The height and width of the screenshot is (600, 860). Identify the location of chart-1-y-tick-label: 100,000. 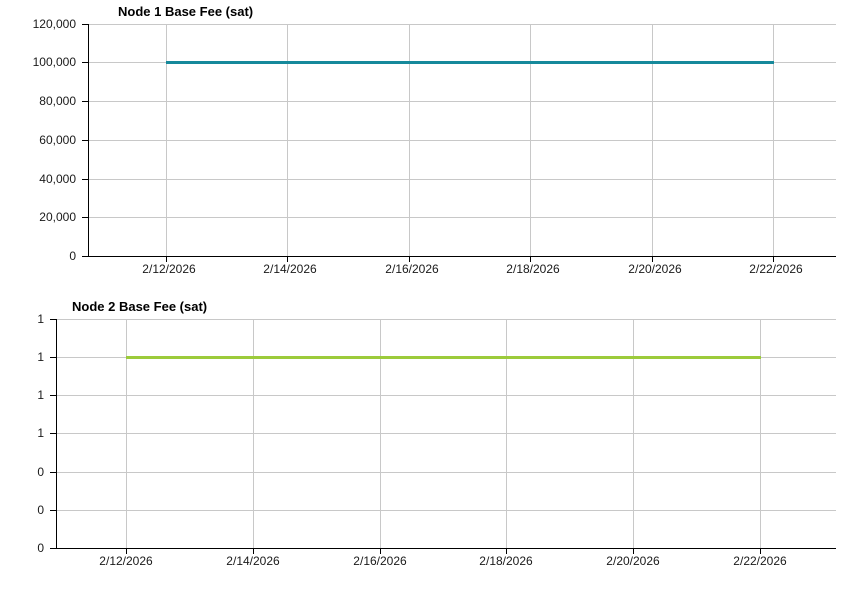
(54, 62).